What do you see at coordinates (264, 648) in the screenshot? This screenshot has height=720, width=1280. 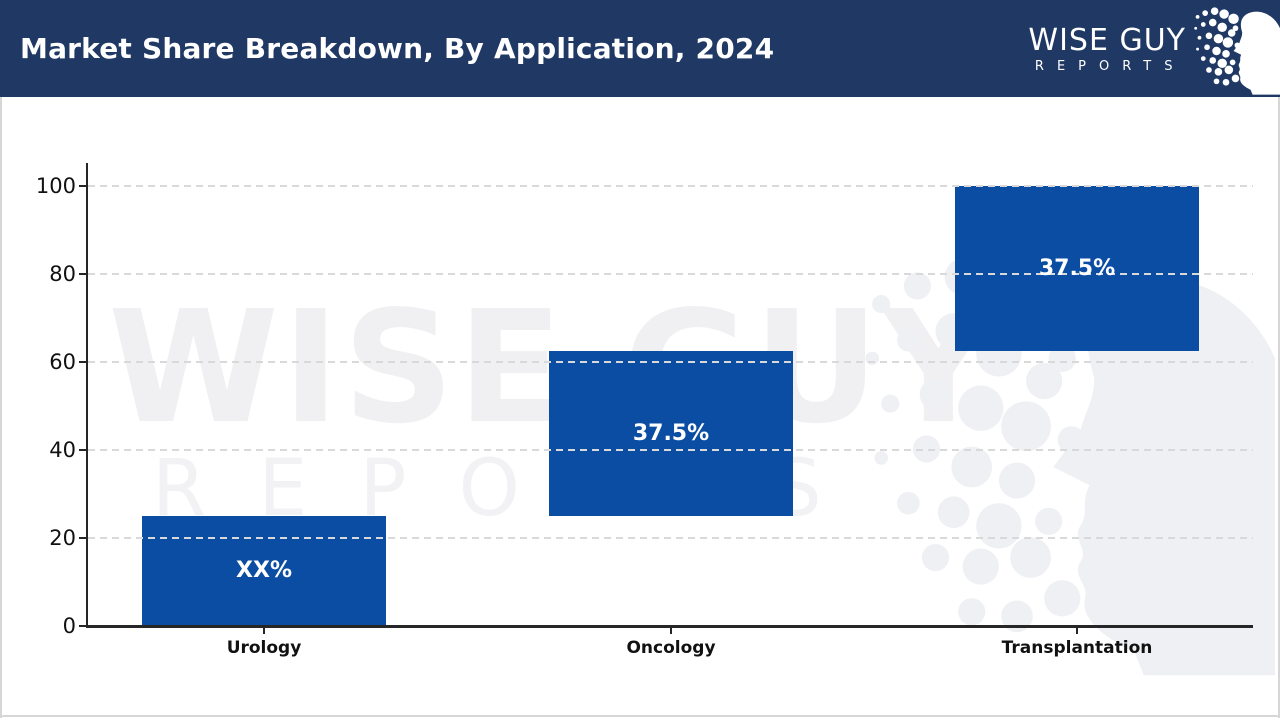 I see `x-tick-label-urology: Urology` at bounding box center [264, 648].